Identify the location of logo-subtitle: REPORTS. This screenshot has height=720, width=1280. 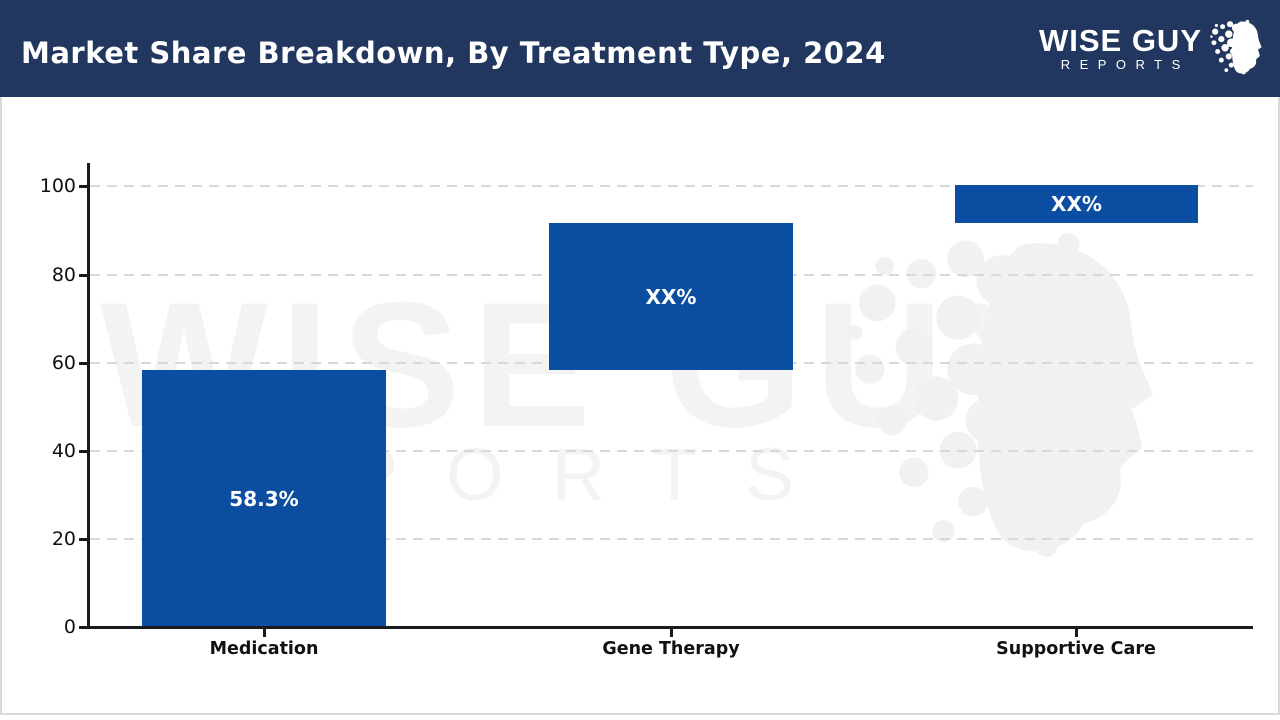
(1125, 64).